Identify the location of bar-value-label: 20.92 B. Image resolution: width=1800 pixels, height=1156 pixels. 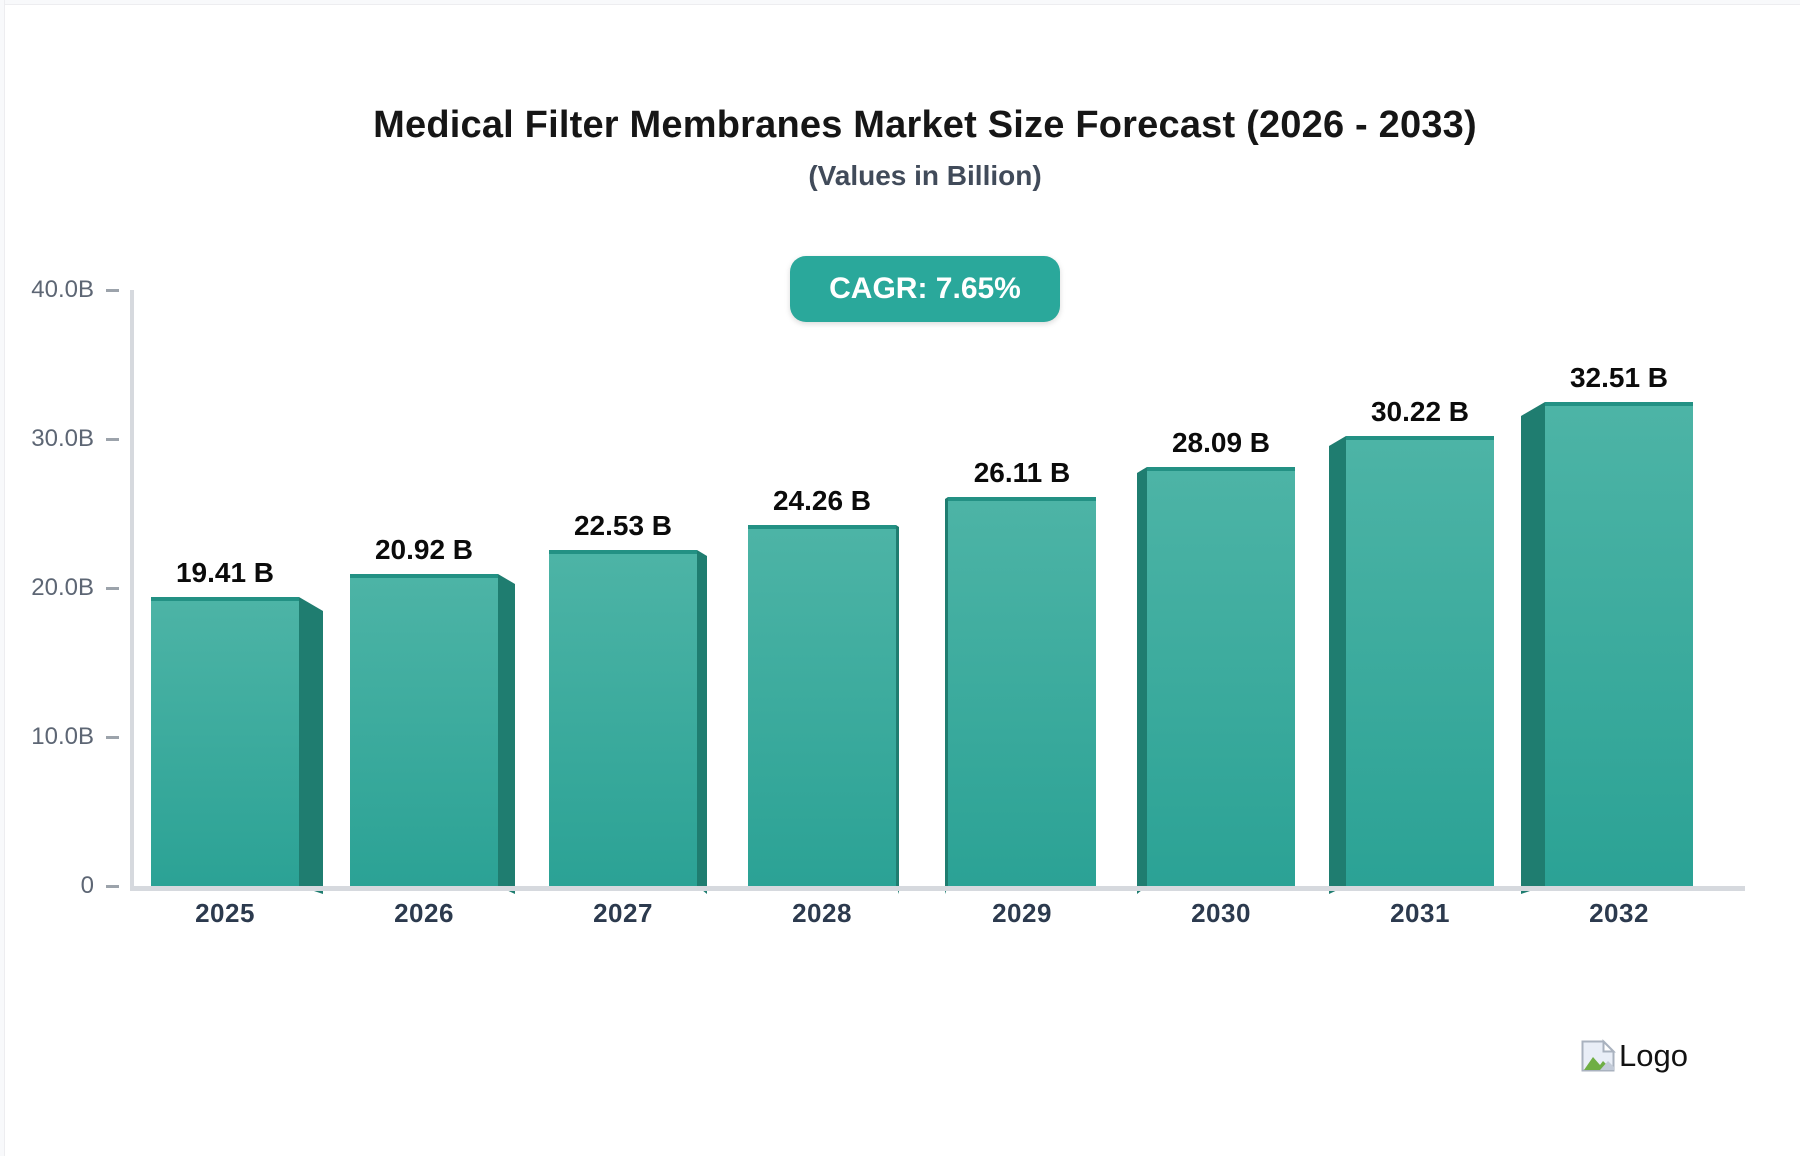
(424, 549).